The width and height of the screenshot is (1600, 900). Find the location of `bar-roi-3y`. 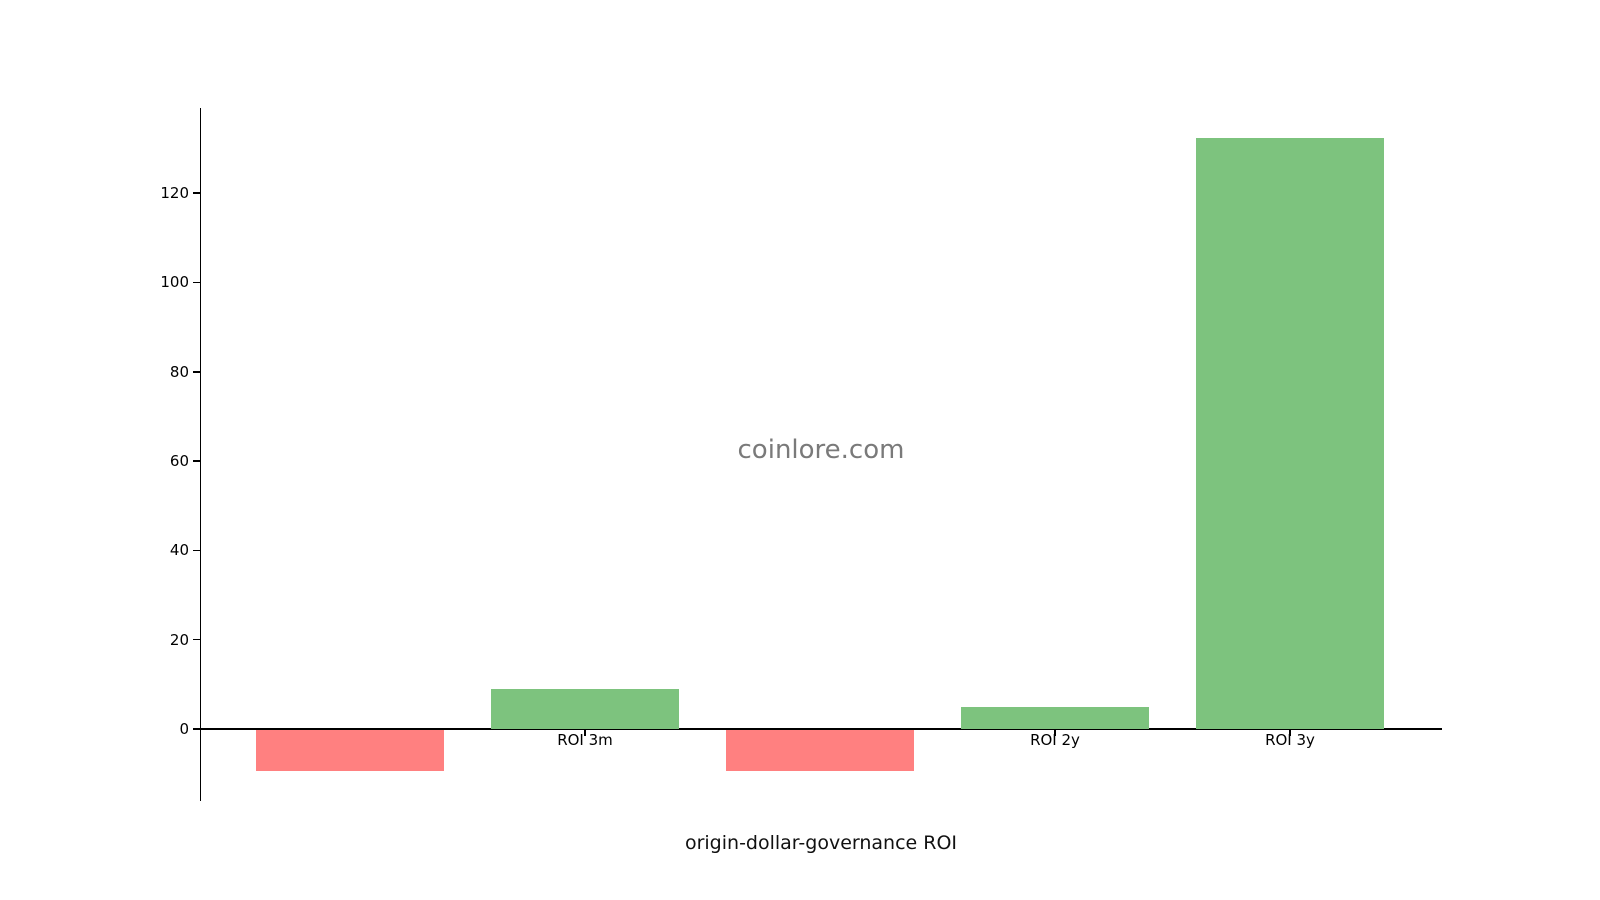

bar-roi-3y is located at coordinates (1290, 433).